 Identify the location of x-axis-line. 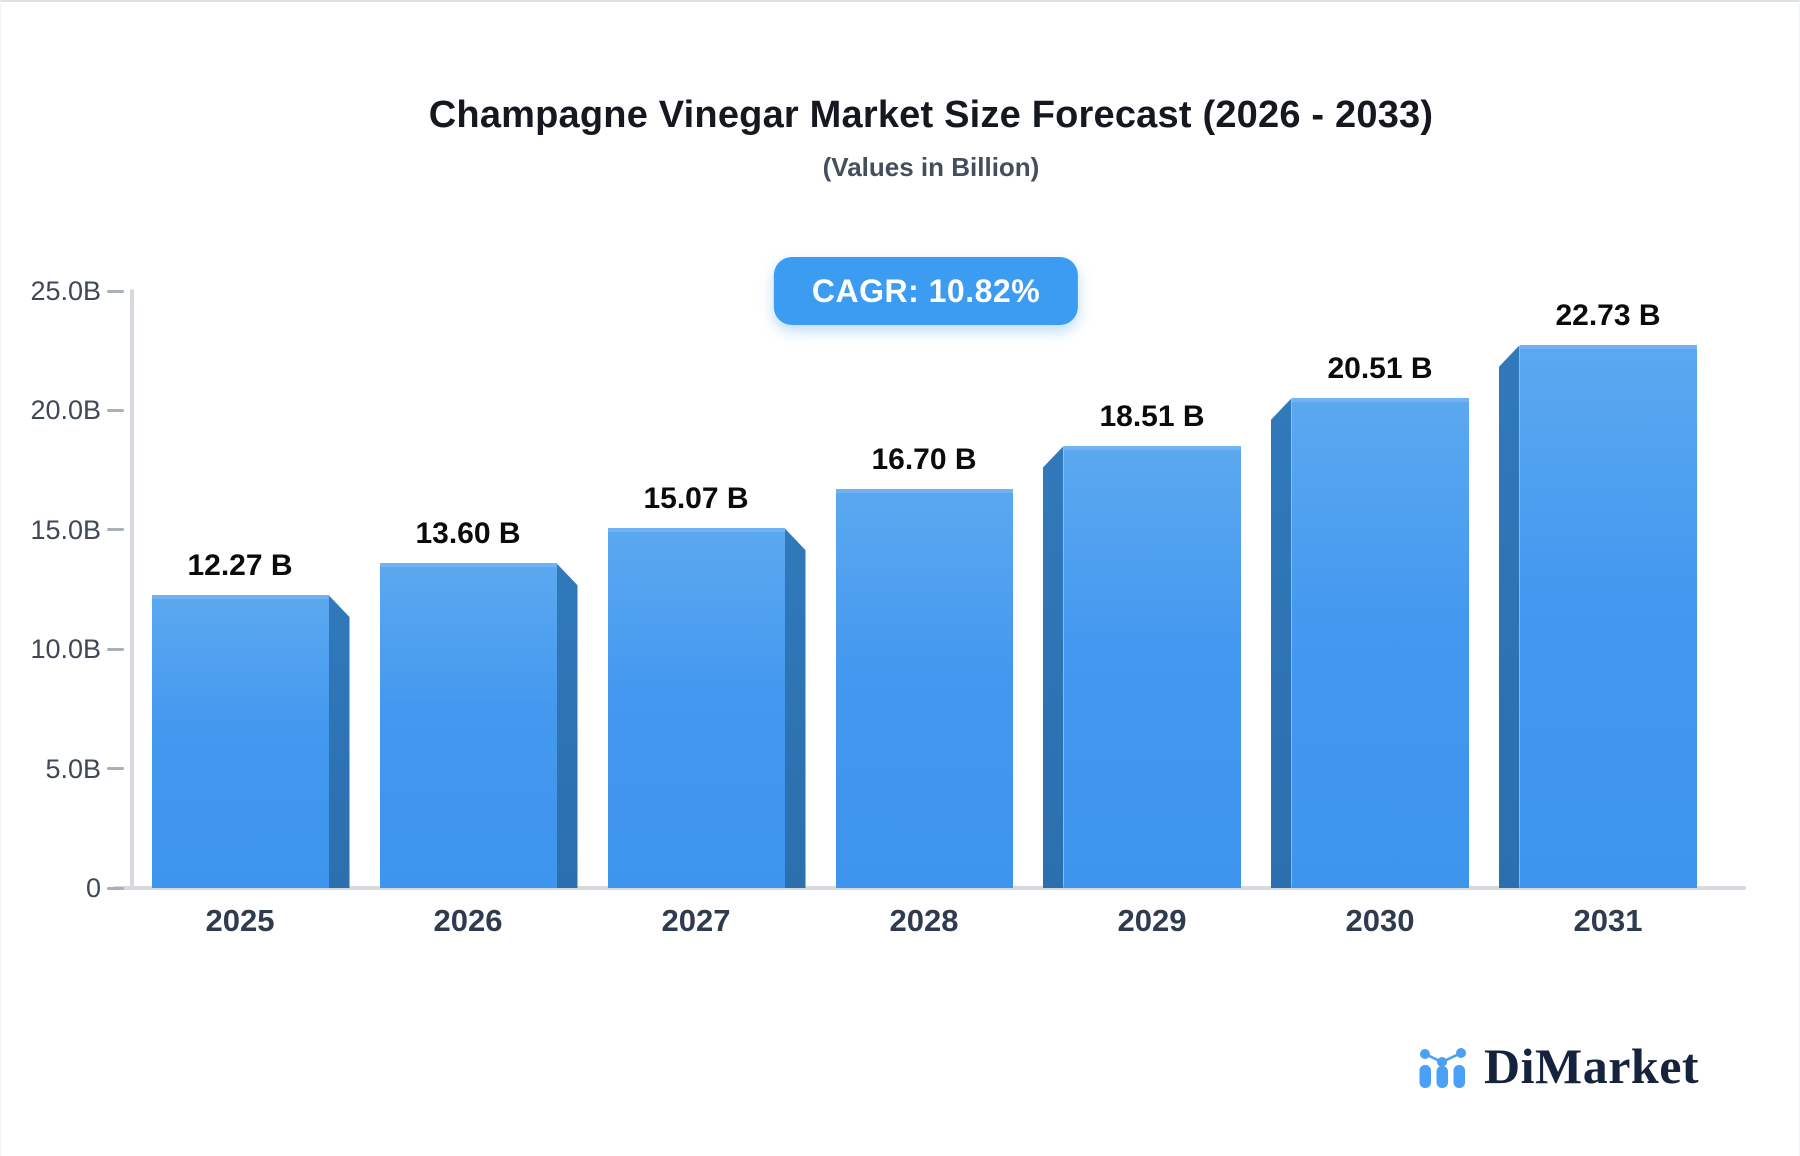
(929, 888).